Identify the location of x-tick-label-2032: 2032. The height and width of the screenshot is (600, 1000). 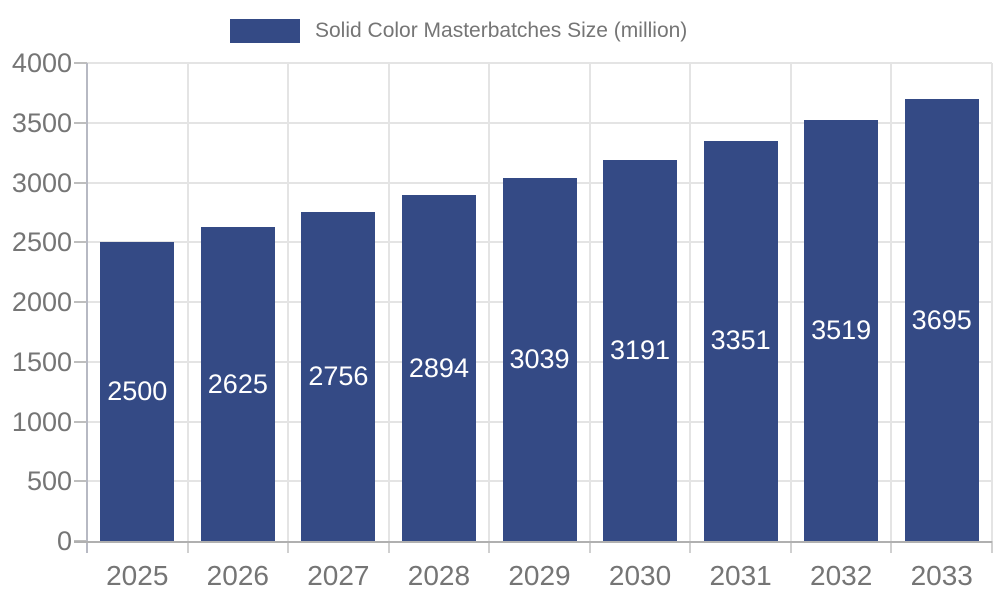
(841, 575).